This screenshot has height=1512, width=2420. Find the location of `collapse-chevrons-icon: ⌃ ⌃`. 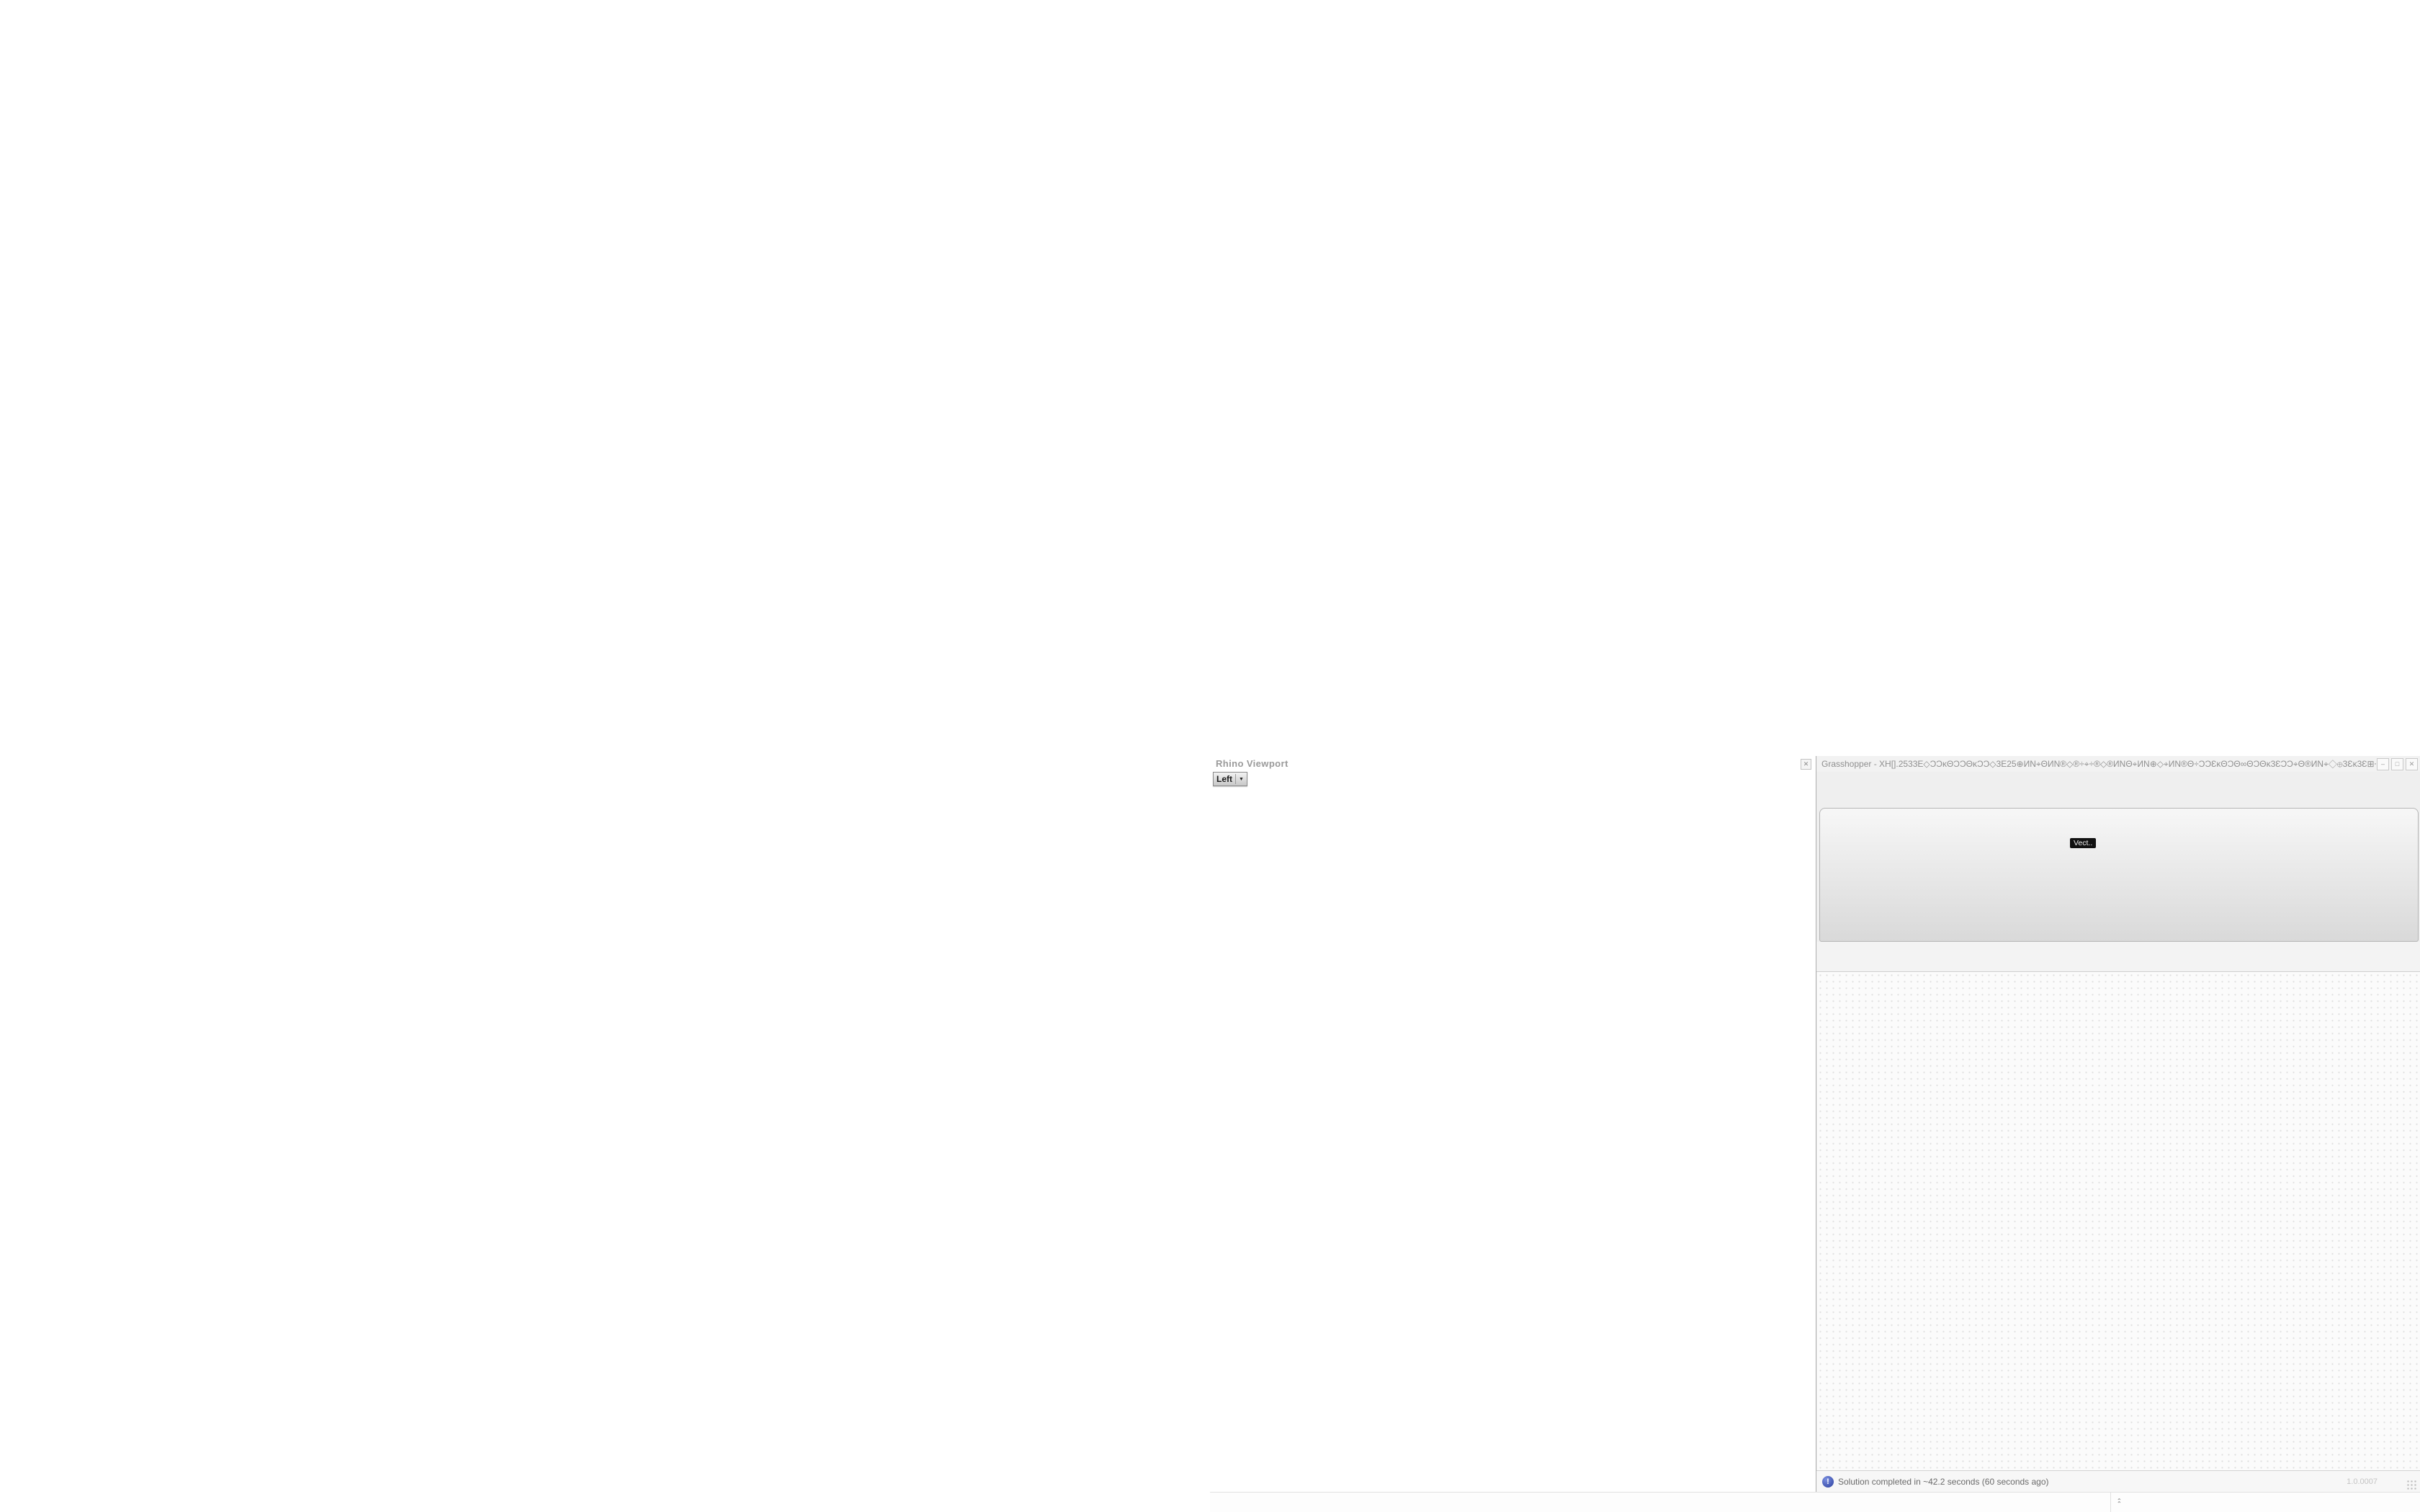

collapse-chevrons-icon: ⌃ ⌃ is located at coordinates (2119, 1502).